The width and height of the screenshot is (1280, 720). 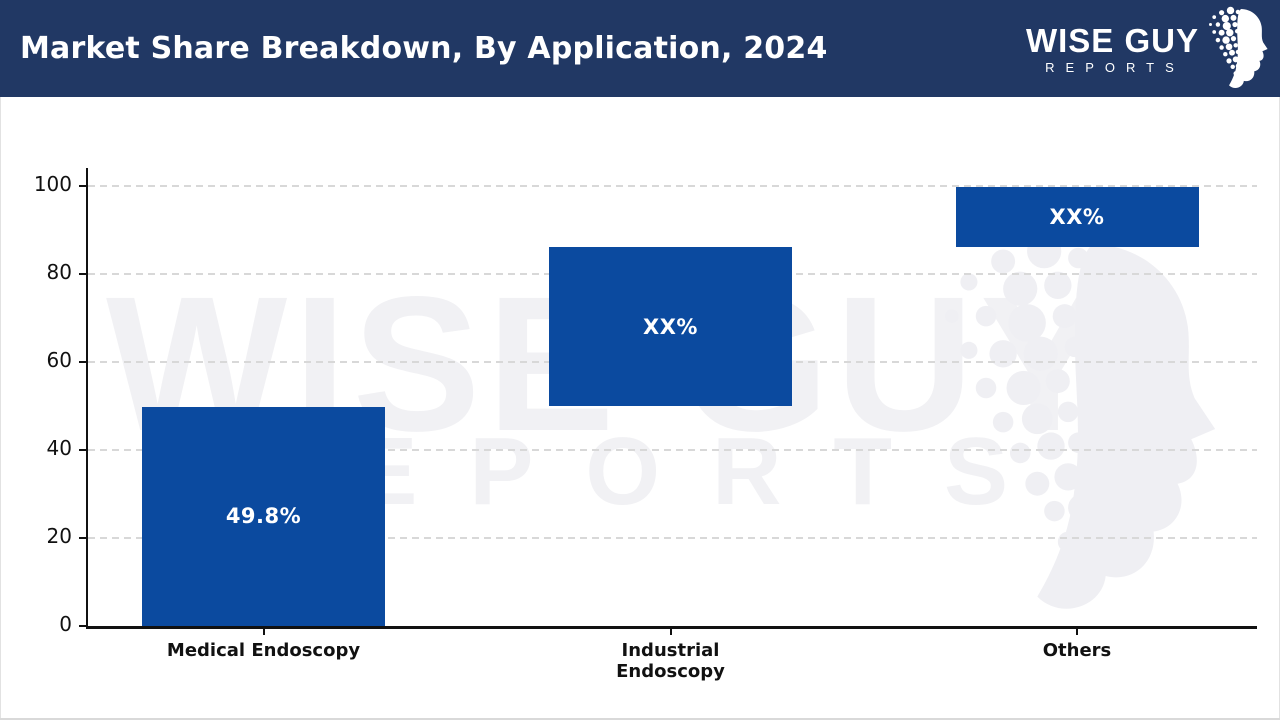 I want to click on y-tick-label: 40, so click(x=59, y=448).